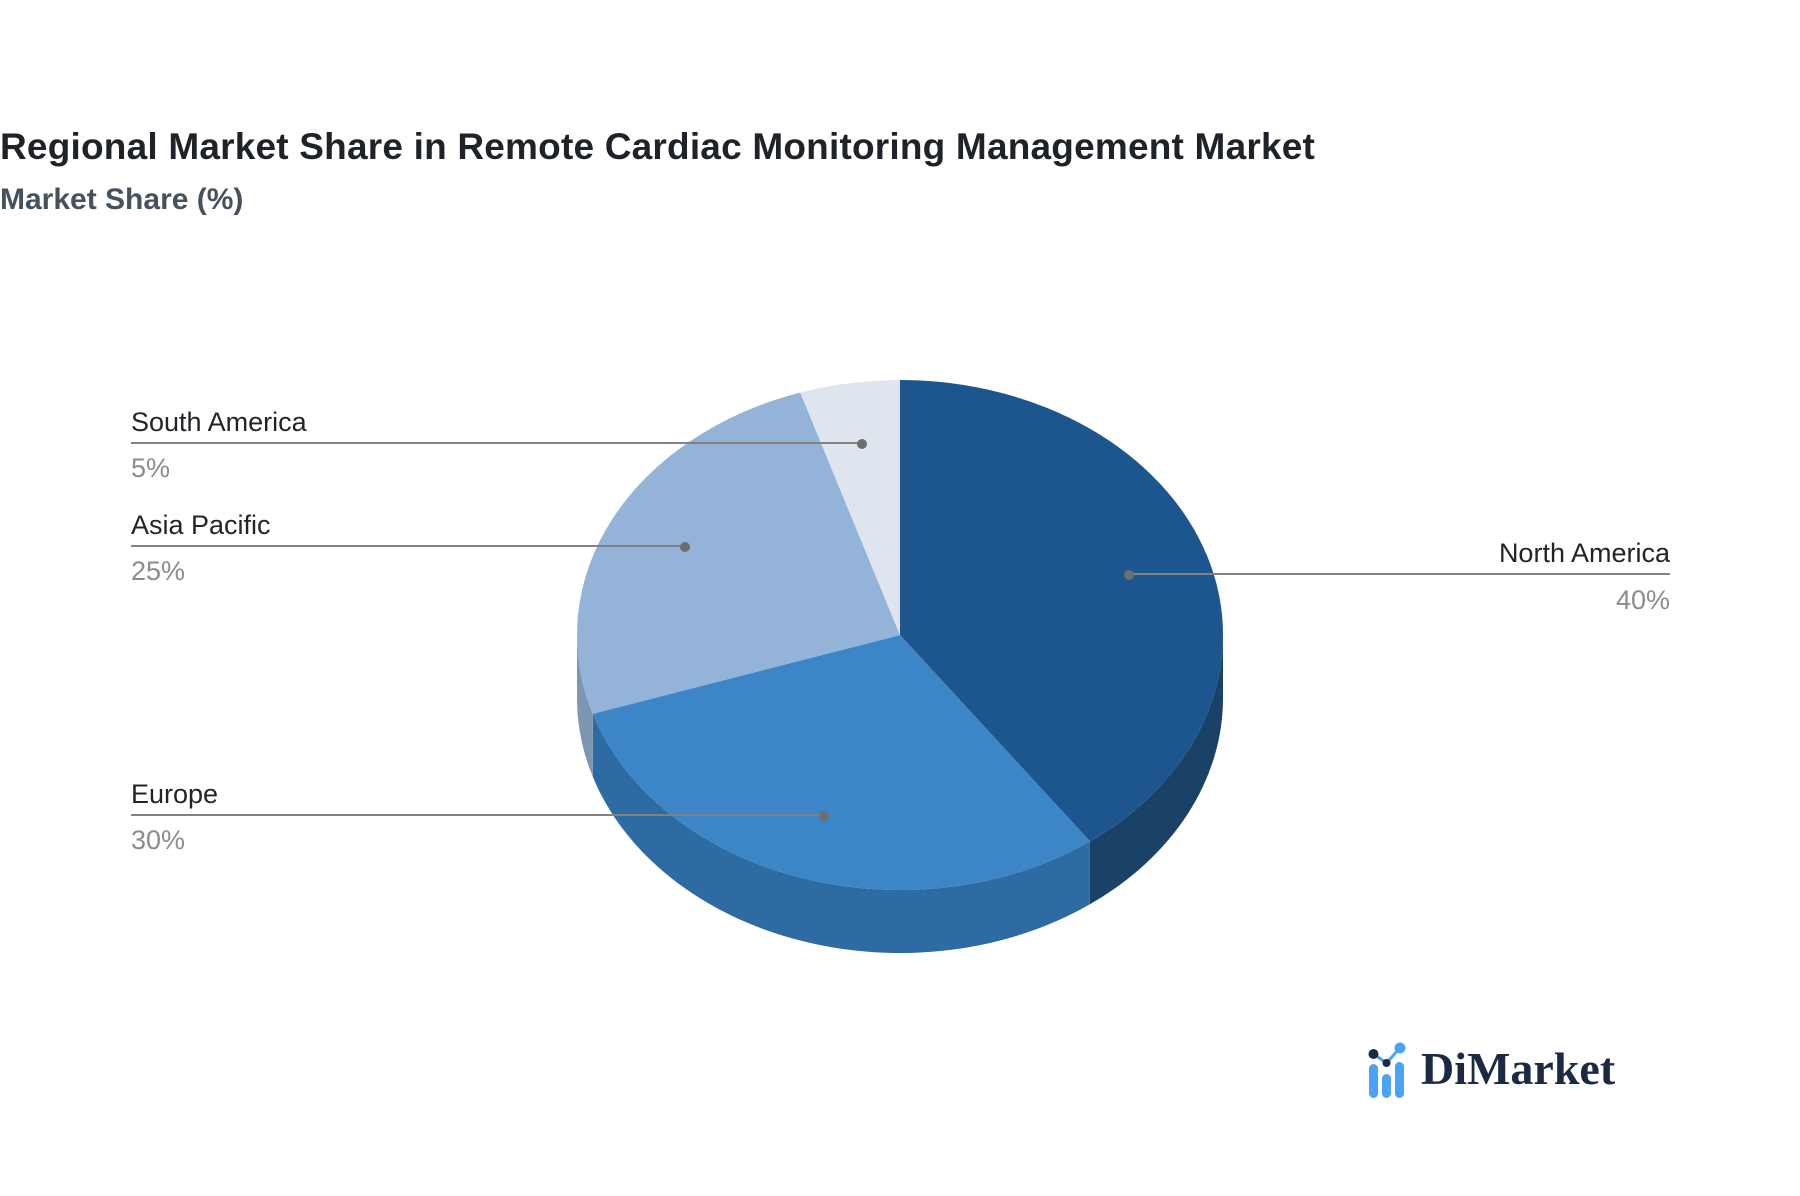 The width and height of the screenshot is (1800, 1196). What do you see at coordinates (1387, 1070) in the screenshot?
I see `bar-chart-with-trend-dots-icon` at bounding box center [1387, 1070].